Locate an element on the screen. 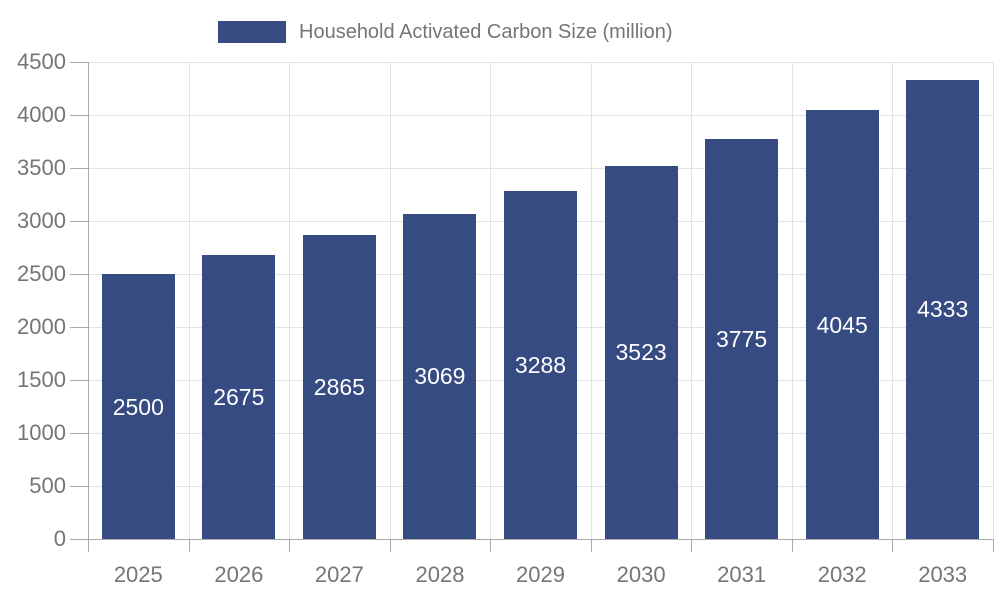  y-axis-label-3000: 3000 is located at coordinates (41, 220).